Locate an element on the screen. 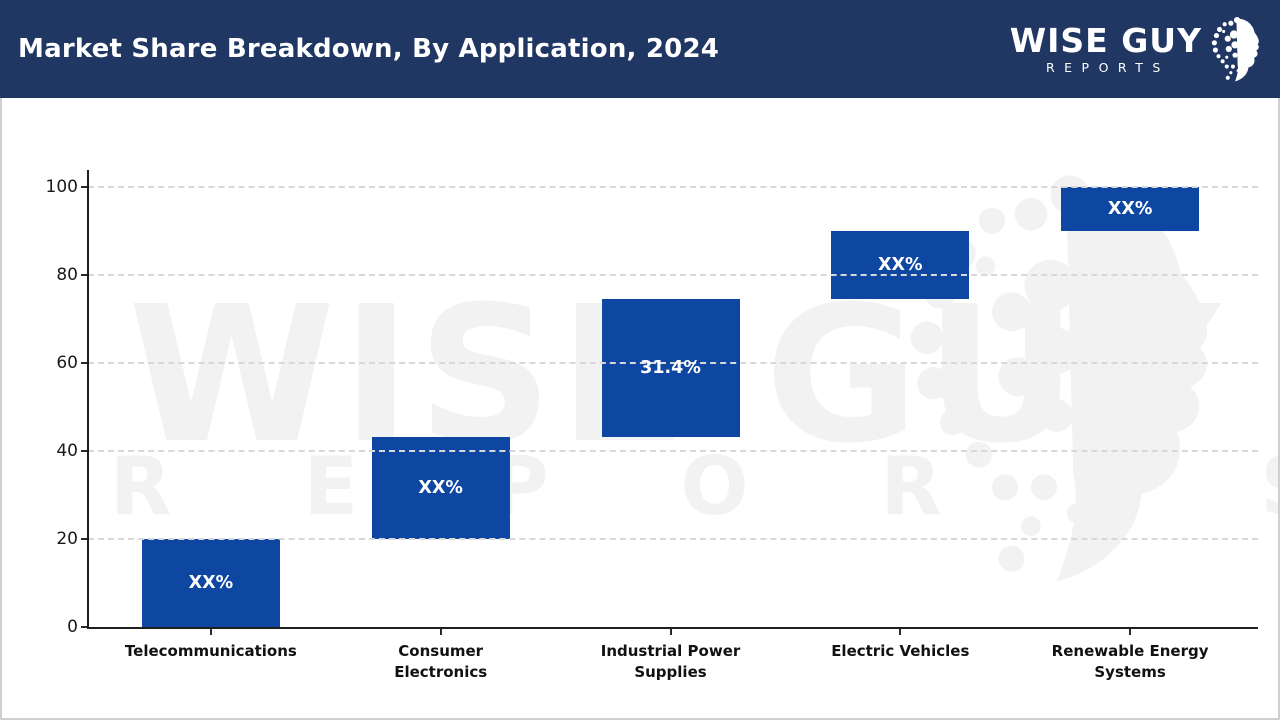 This screenshot has width=1280, height=720. x-category-label: Industrial Power Supplies is located at coordinates (670, 661).